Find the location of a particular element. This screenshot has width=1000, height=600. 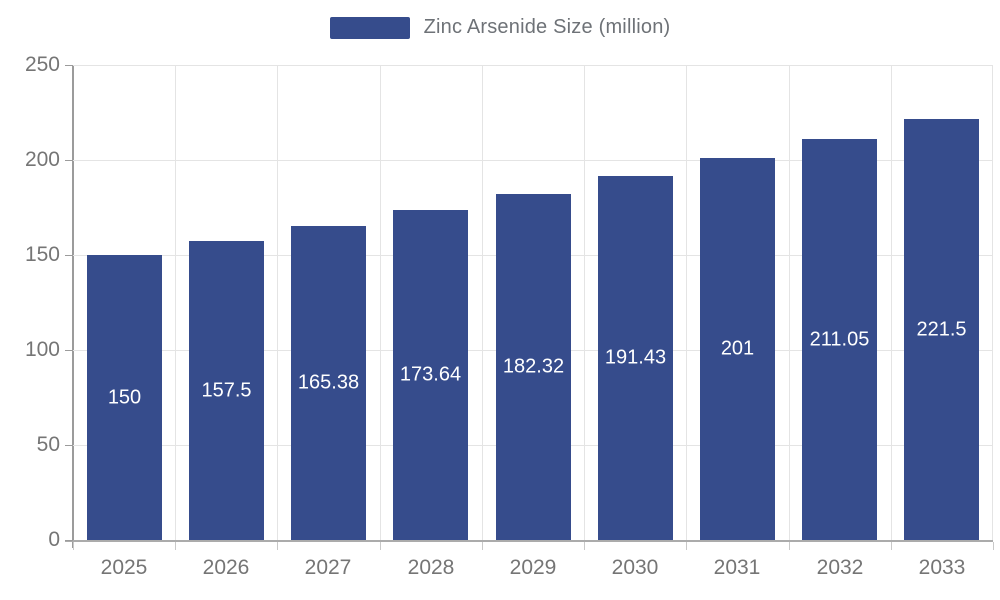

bar: 221.5 is located at coordinates (941, 329).